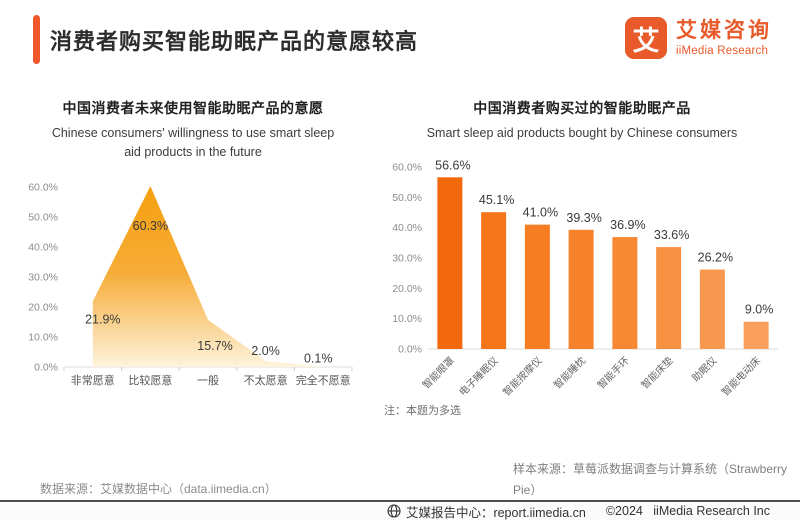 This screenshot has width=800, height=520. What do you see at coordinates (318, 358) in the screenshot?
I see `svg-text: 0.1%` at bounding box center [318, 358].